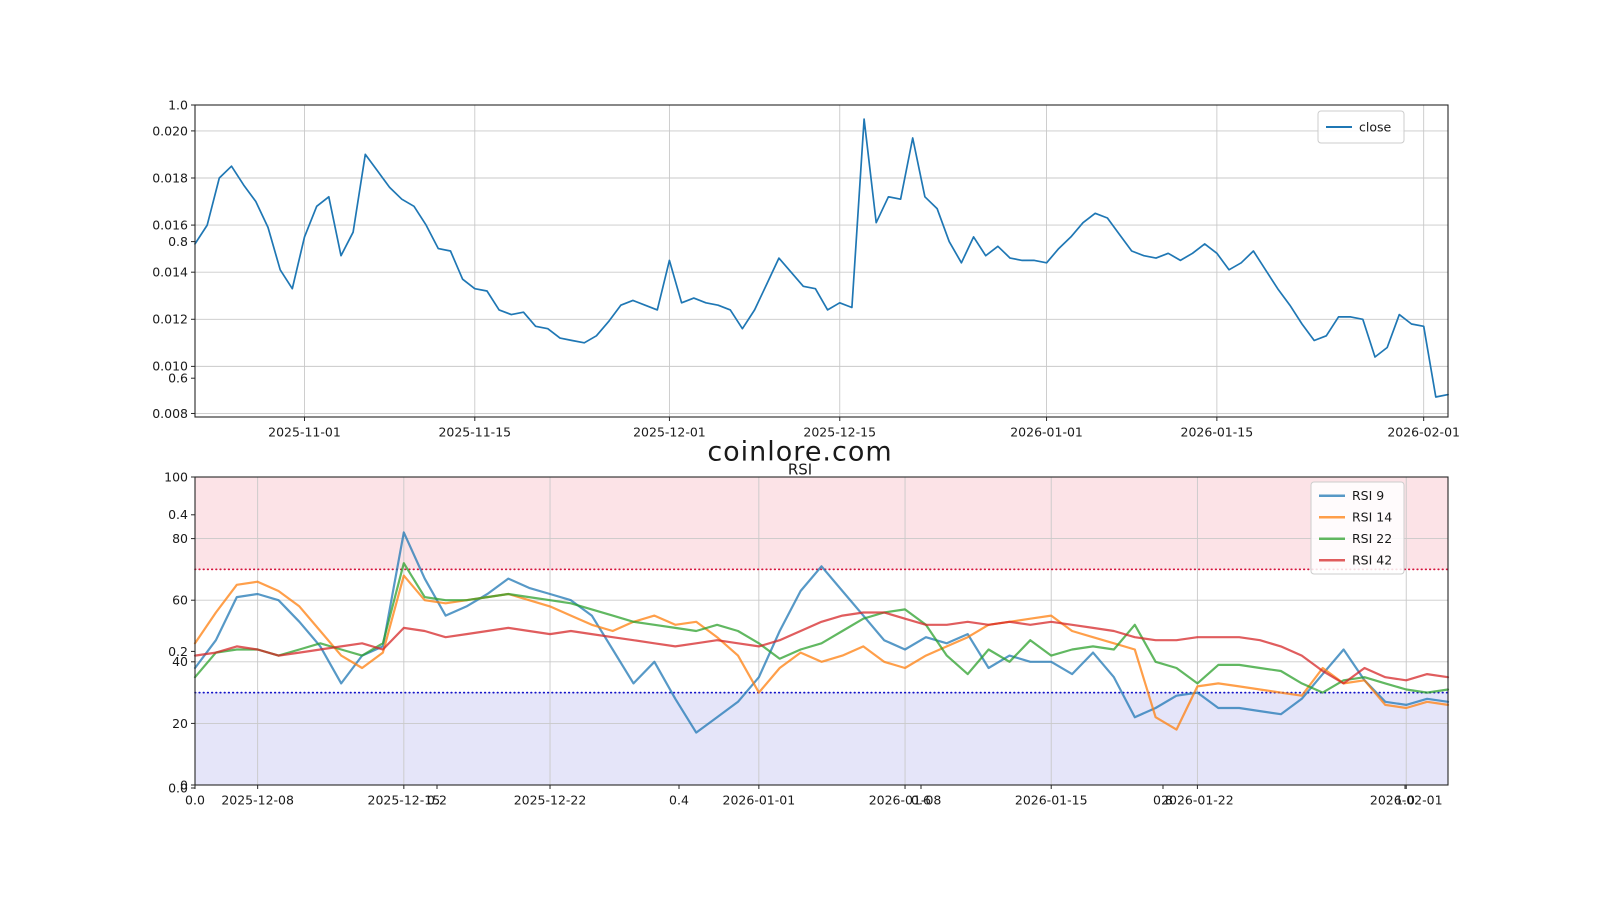 The width and height of the screenshot is (1600, 900). What do you see at coordinates (178, 651) in the screenshot?
I see `overlay-y-tick-label: 0.2` at bounding box center [178, 651].